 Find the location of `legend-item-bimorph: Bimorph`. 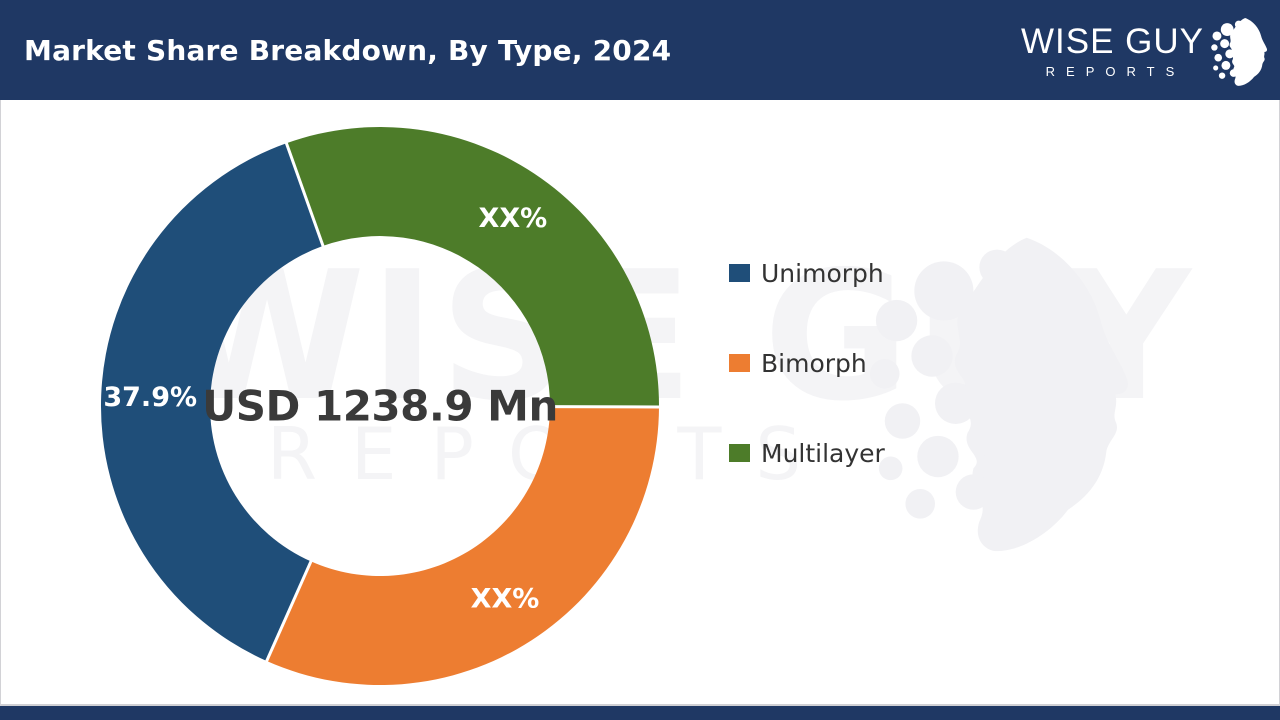

legend-item-bimorph: Bimorph is located at coordinates (807, 363).